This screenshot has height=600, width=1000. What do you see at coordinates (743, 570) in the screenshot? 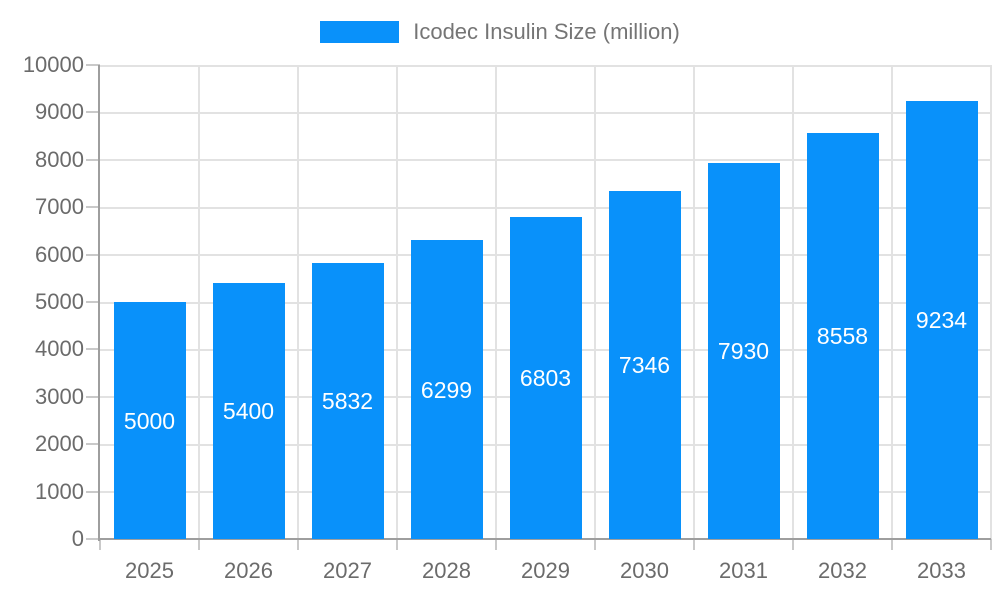
I see `x-axis-label: 2031` at bounding box center [743, 570].